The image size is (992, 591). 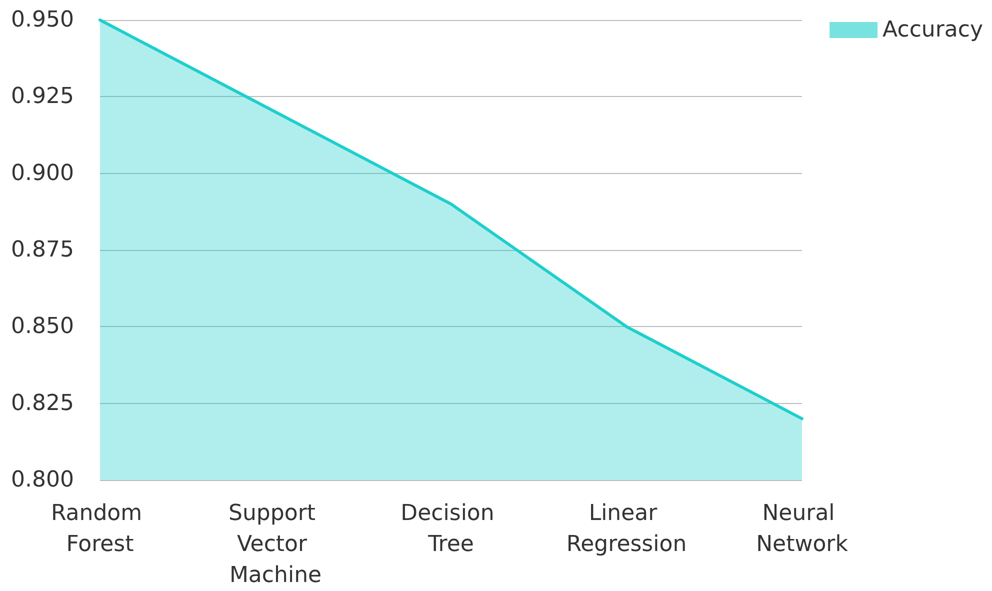 What do you see at coordinates (42, 97) in the screenshot?
I see `y-tick-label: 0.925` at bounding box center [42, 97].